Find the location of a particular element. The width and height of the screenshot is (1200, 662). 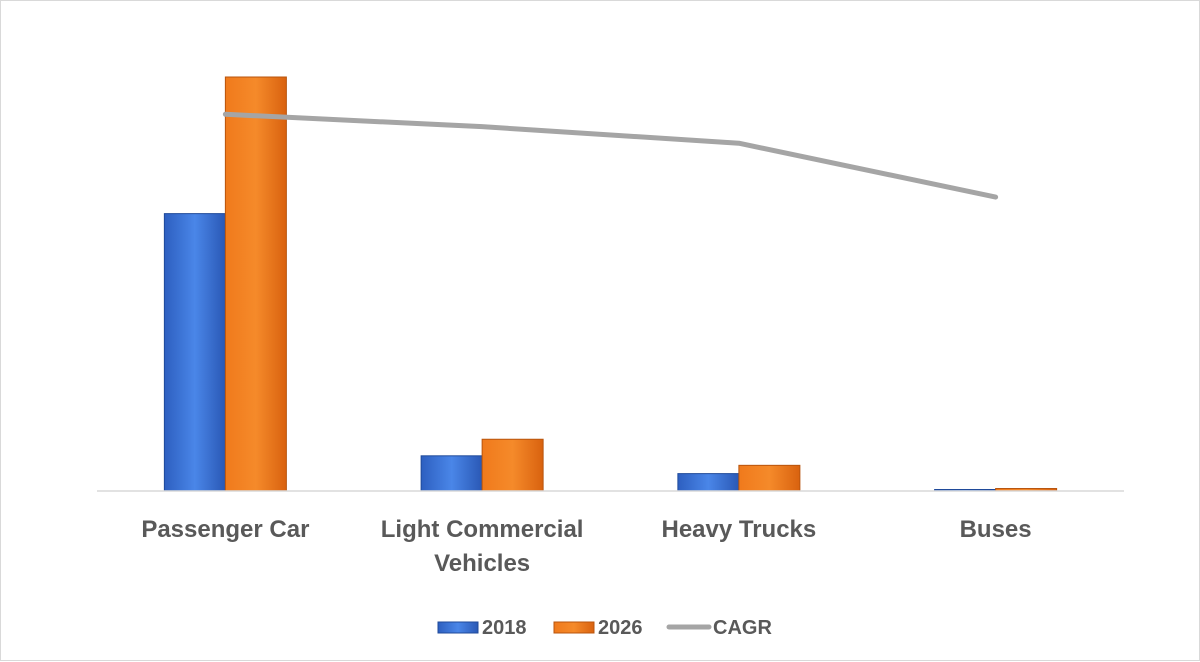

category-label-line: Heavy Trucks is located at coordinates (738, 529).